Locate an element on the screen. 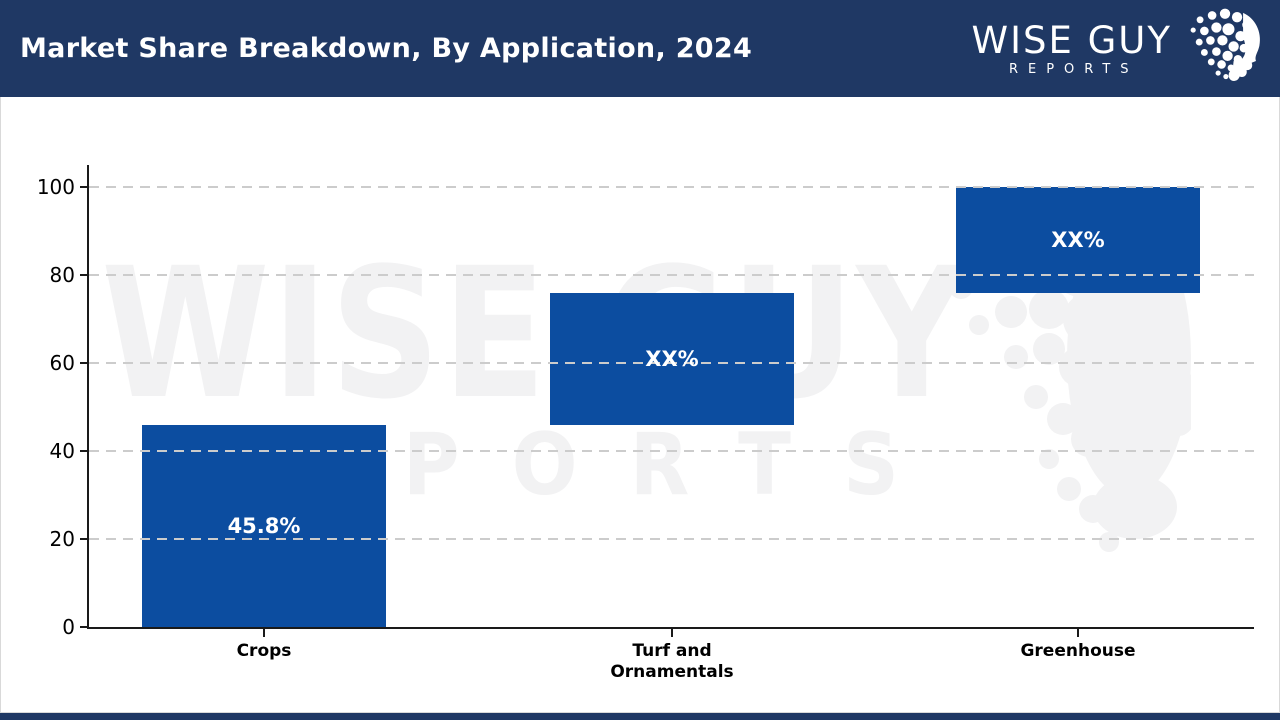 The width and height of the screenshot is (1280, 720). logo-text: WISE GUY REPORTS is located at coordinates (1072, 49).